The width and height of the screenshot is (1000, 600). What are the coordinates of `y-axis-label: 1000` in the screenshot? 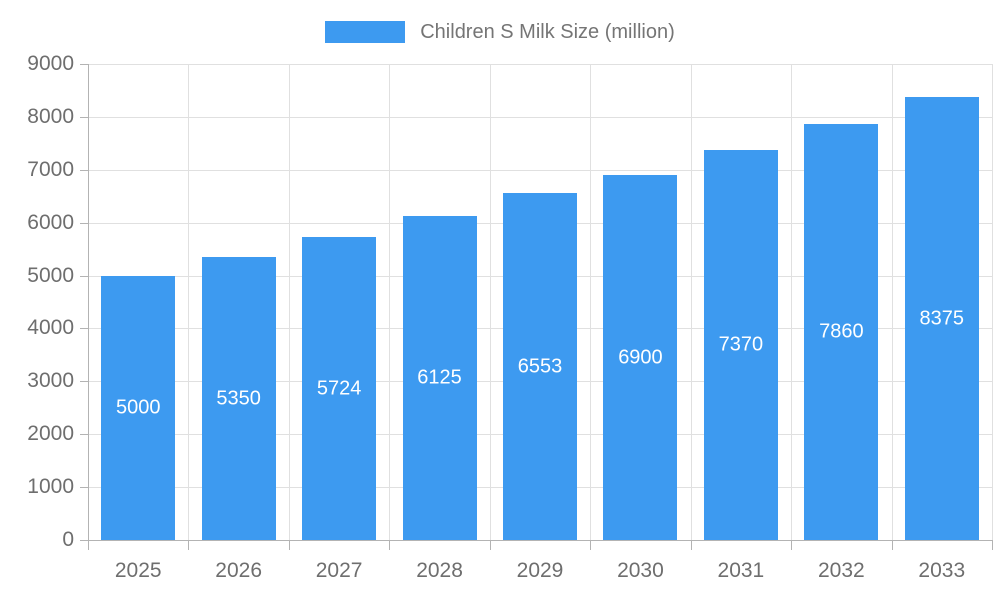 It's located at (50, 487).